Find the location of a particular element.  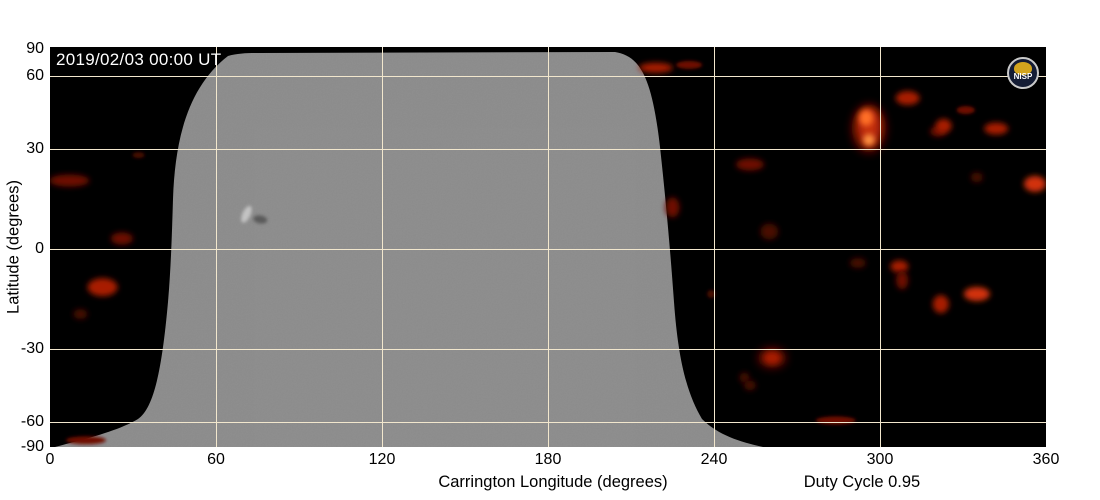

y-tick-label: -90 is located at coordinates (32, 446).